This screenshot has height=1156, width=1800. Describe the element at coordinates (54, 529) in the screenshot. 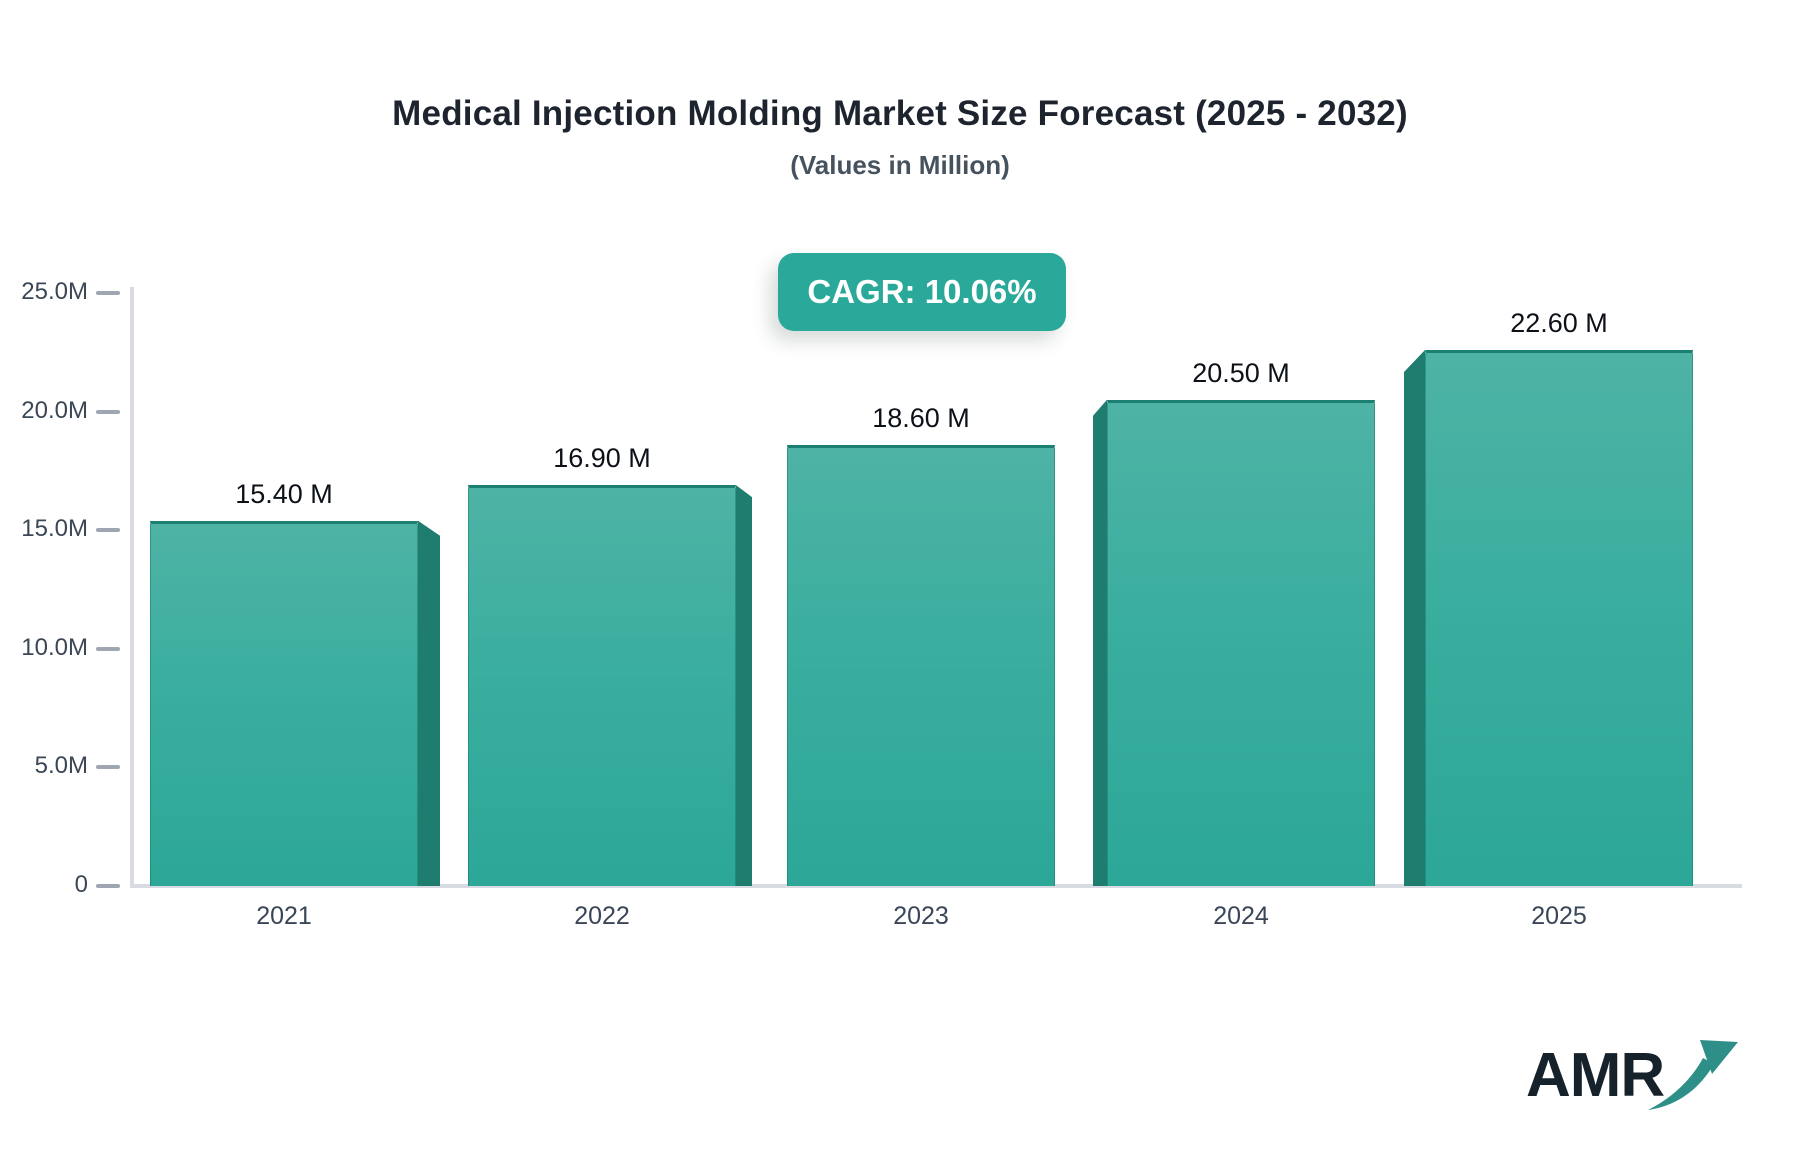

I see `y-tick-label-15.0M: 15.0M` at that location.